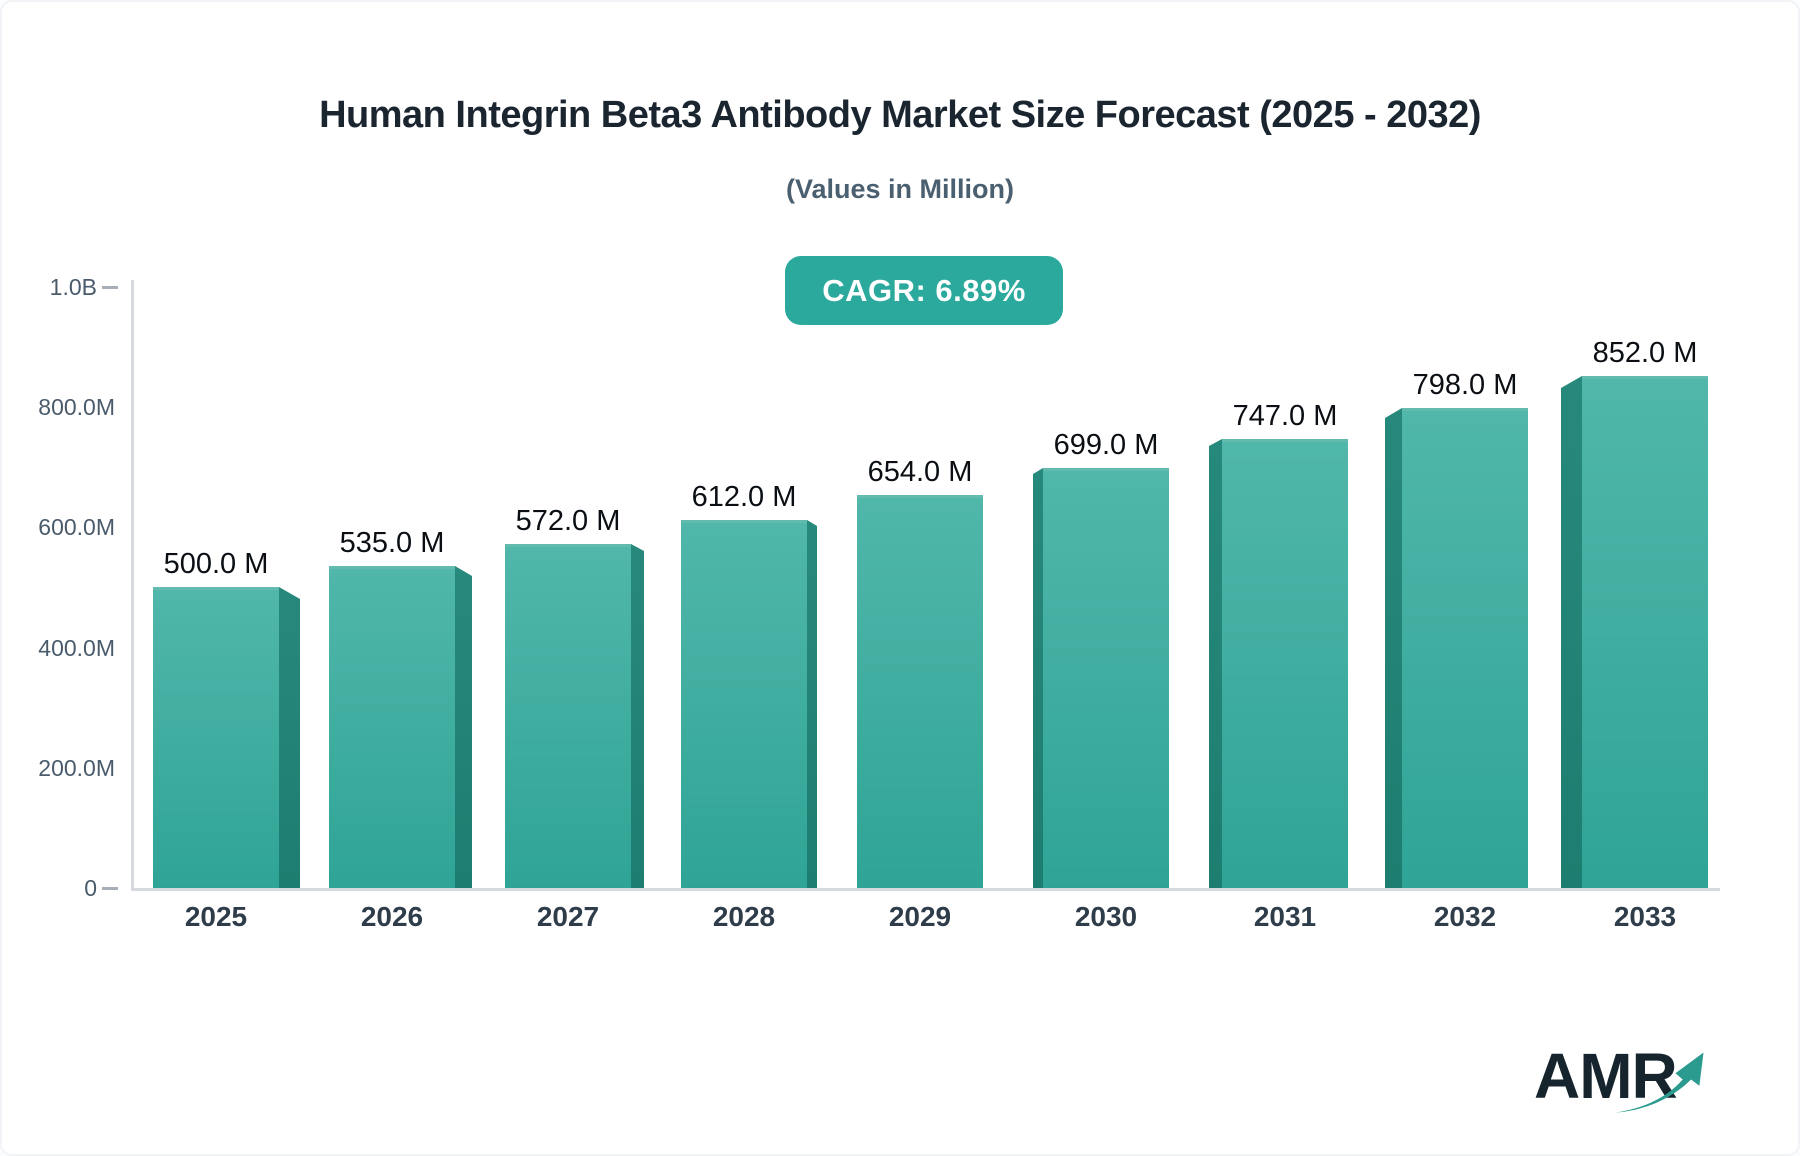 Image resolution: width=1800 pixels, height=1156 pixels. I want to click on cagr-badge-label: CAGR: 6.89%, so click(924, 290).